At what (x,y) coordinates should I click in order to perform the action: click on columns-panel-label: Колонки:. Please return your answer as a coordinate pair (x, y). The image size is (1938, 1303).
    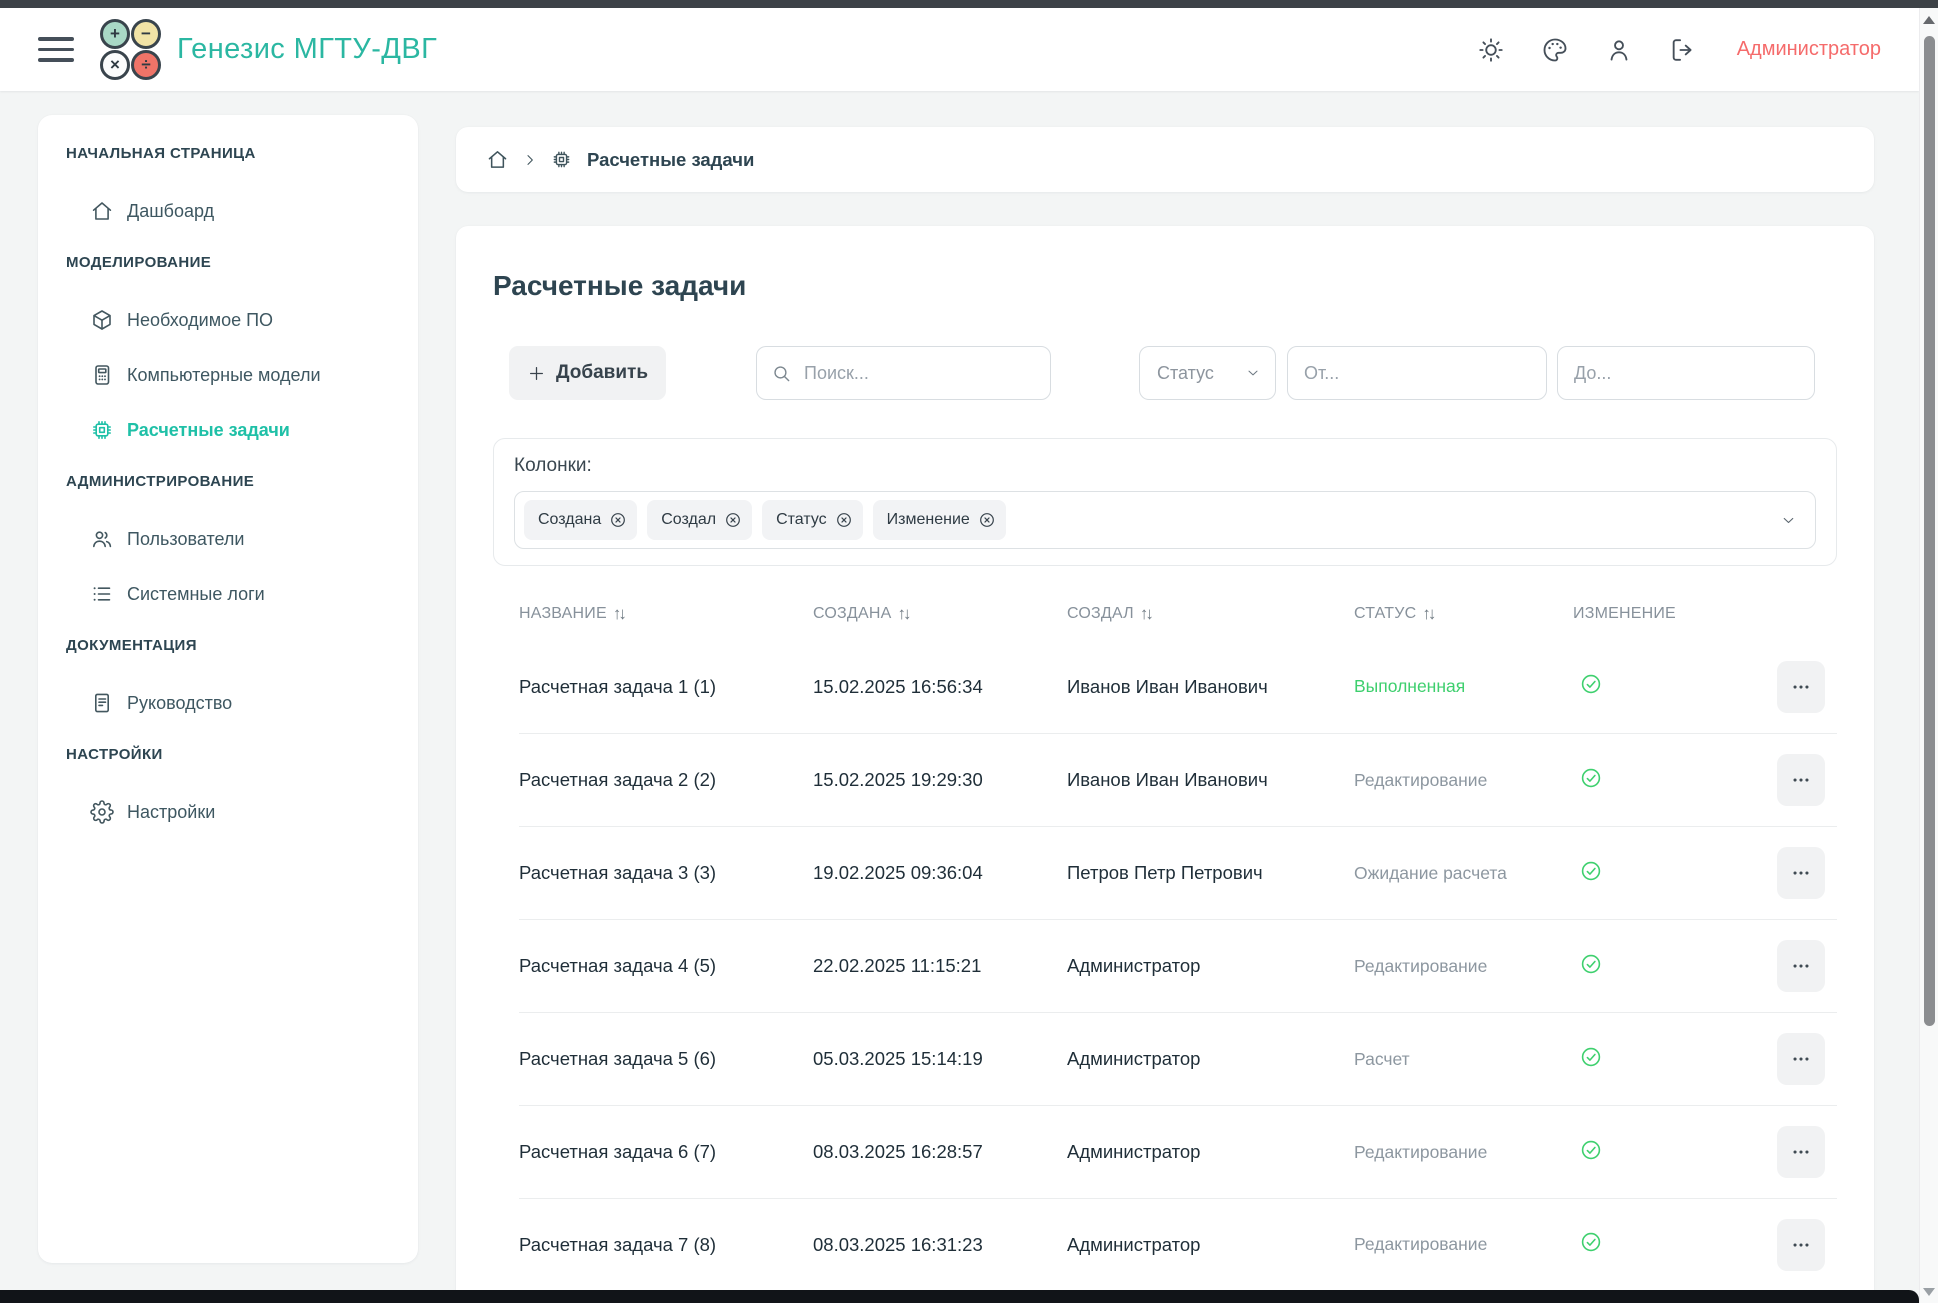
    Looking at the image, I should click on (553, 465).